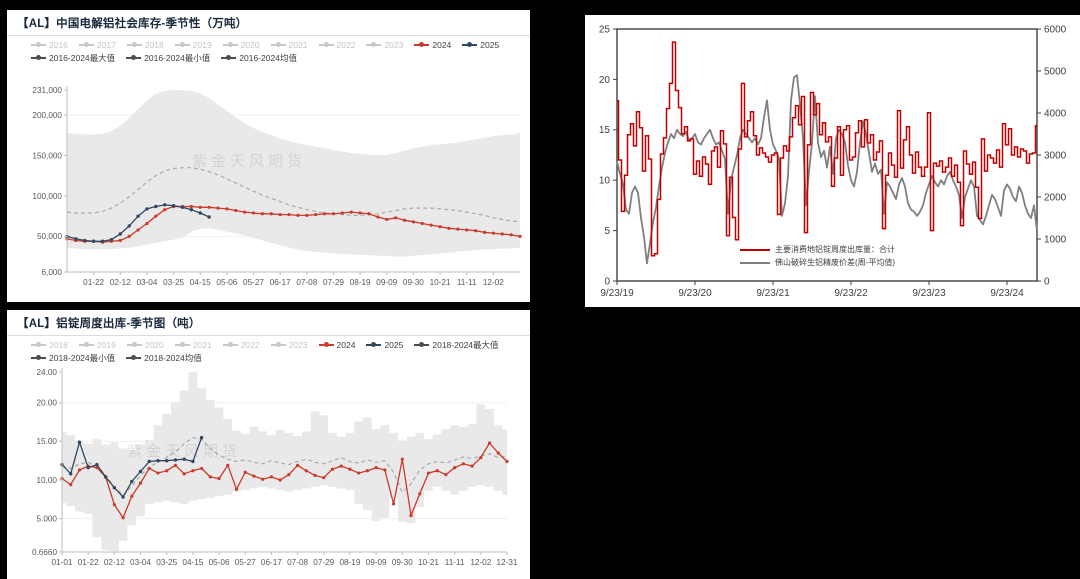 The image size is (1080, 579). Describe the element at coordinates (617, 293) in the screenshot. I see `svg-text: 9/23/19` at that location.